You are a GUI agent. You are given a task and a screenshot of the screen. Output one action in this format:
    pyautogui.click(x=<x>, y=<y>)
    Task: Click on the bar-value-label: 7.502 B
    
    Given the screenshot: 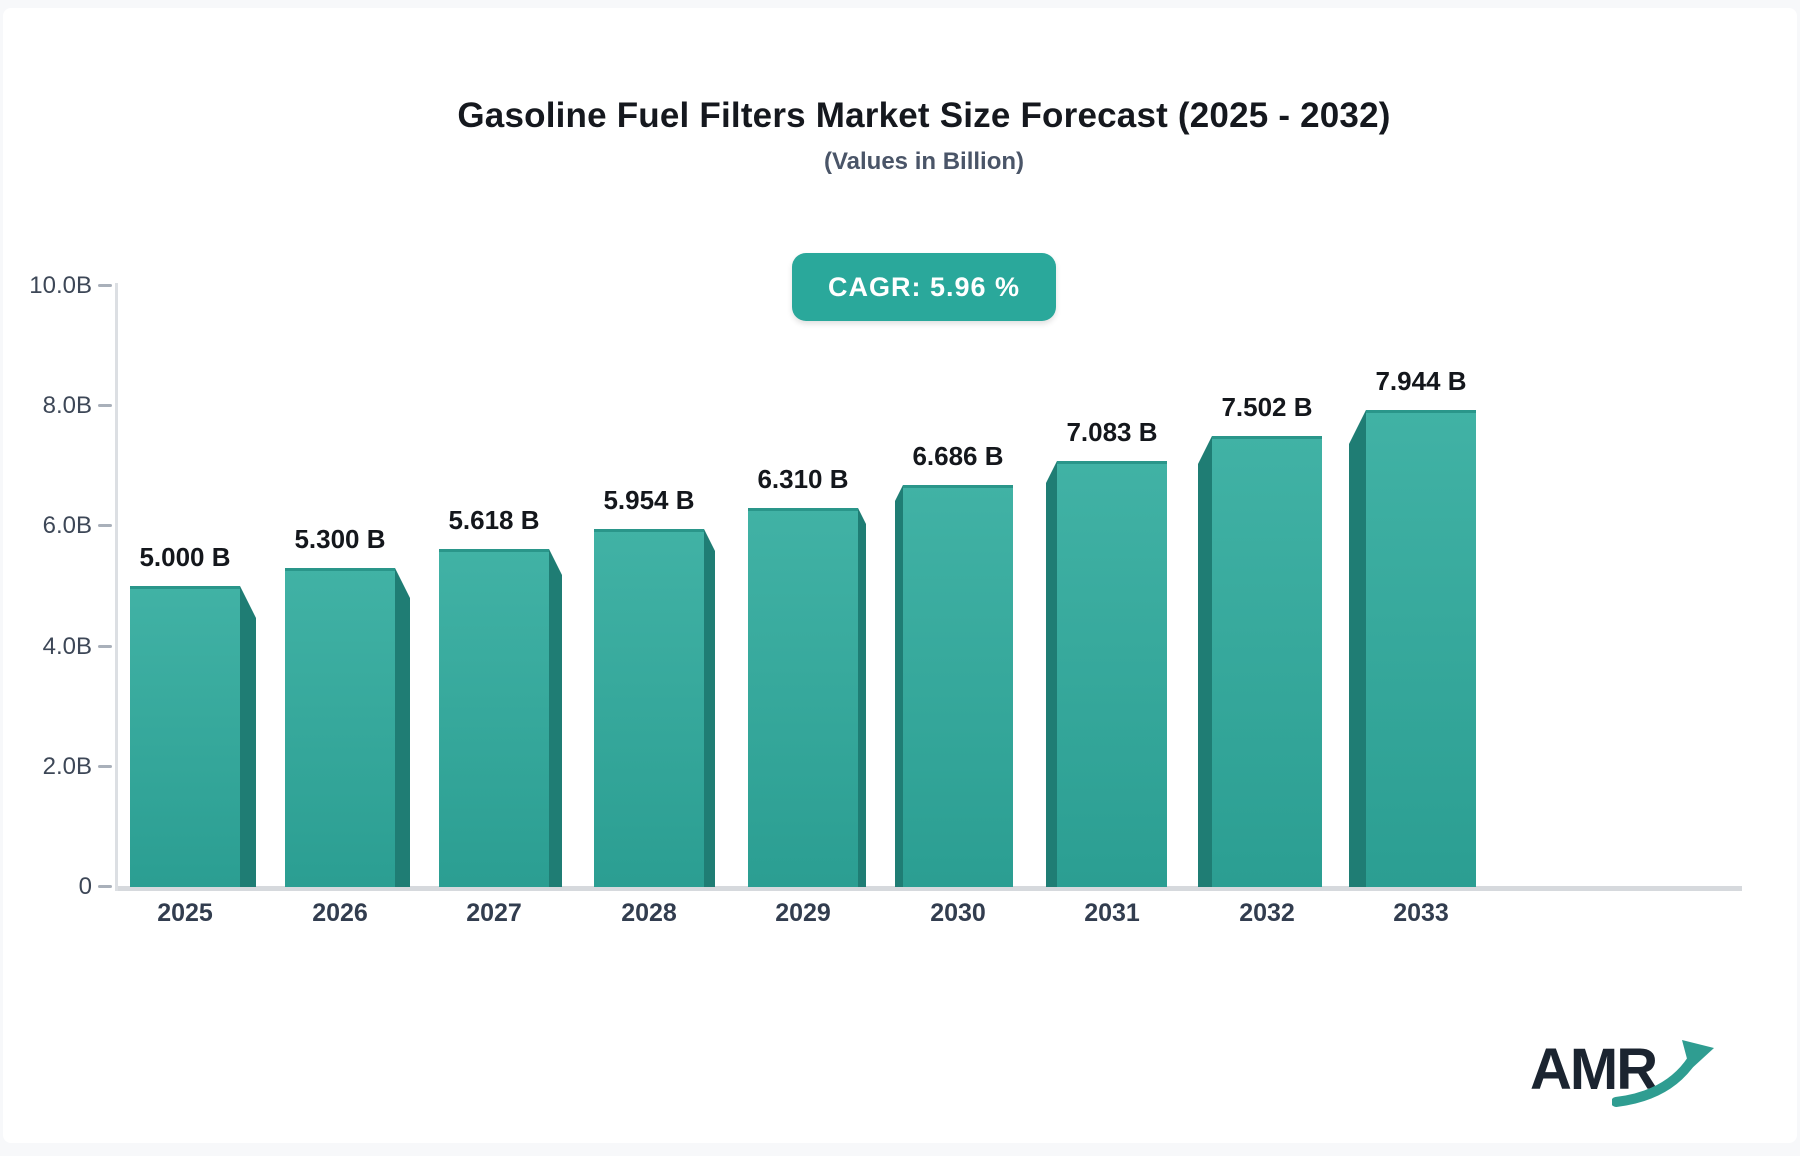 What is the action you would take?
    pyautogui.click(x=1267, y=407)
    